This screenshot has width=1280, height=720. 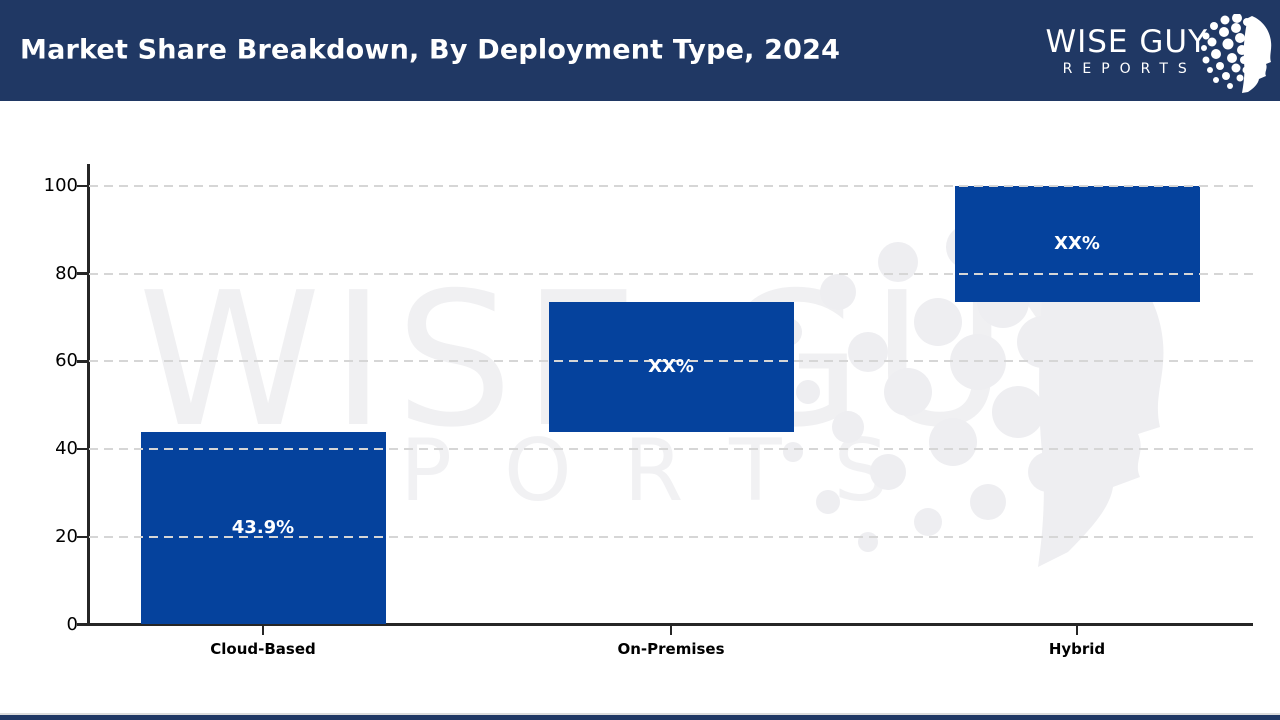 What do you see at coordinates (640, 717) in the screenshot?
I see `footer-bar` at bounding box center [640, 717].